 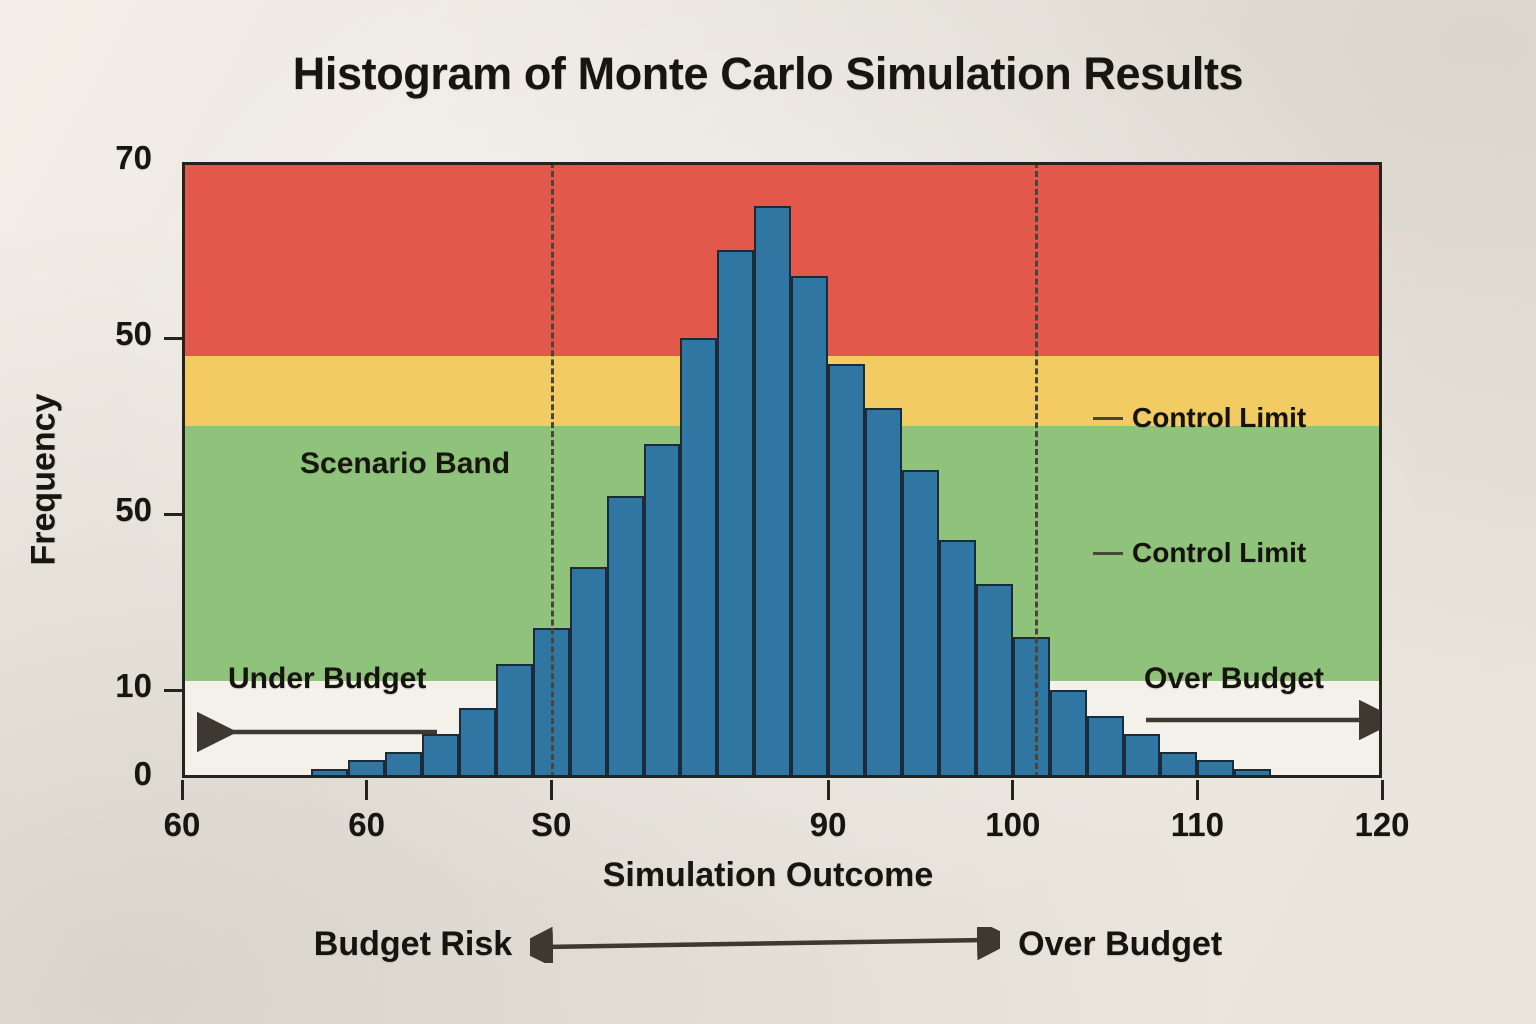 I want to click on y-axis-tick-label: 70, so click(x=133, y=157).